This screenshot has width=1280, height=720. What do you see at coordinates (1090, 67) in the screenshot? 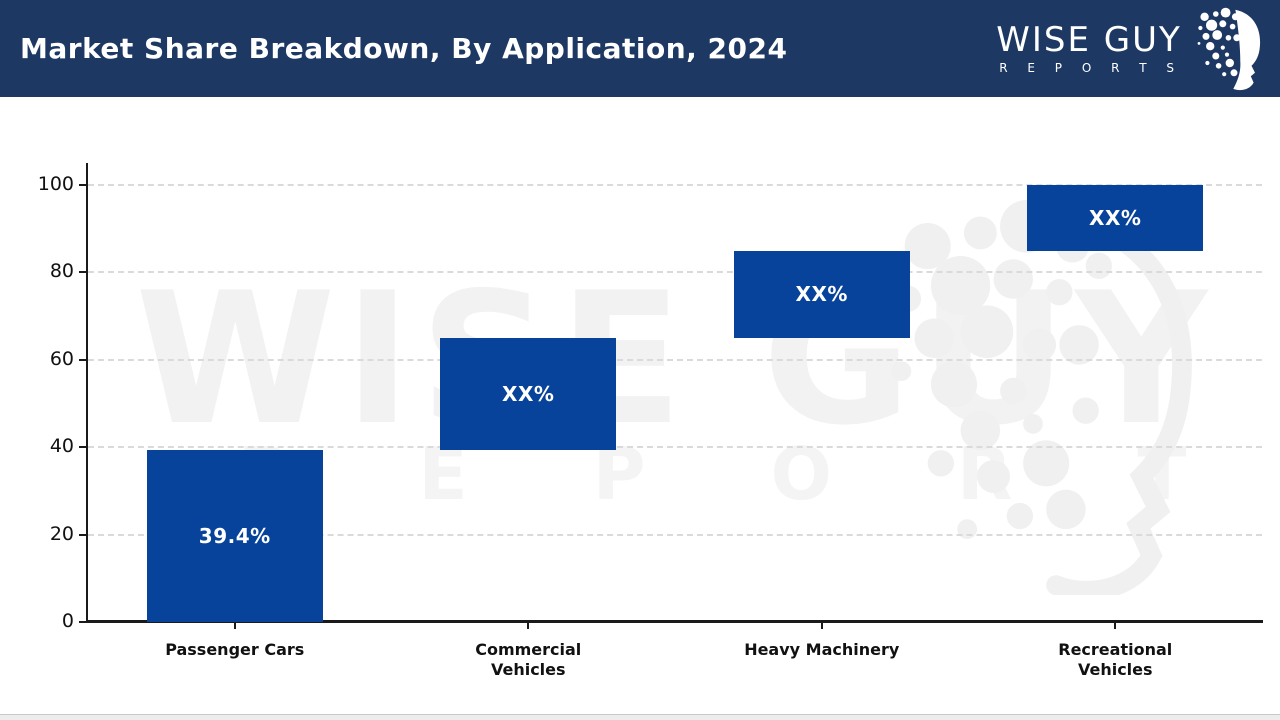
I see `brand-reports-text: R E P O R T S` at bounding box center [1090, 67].